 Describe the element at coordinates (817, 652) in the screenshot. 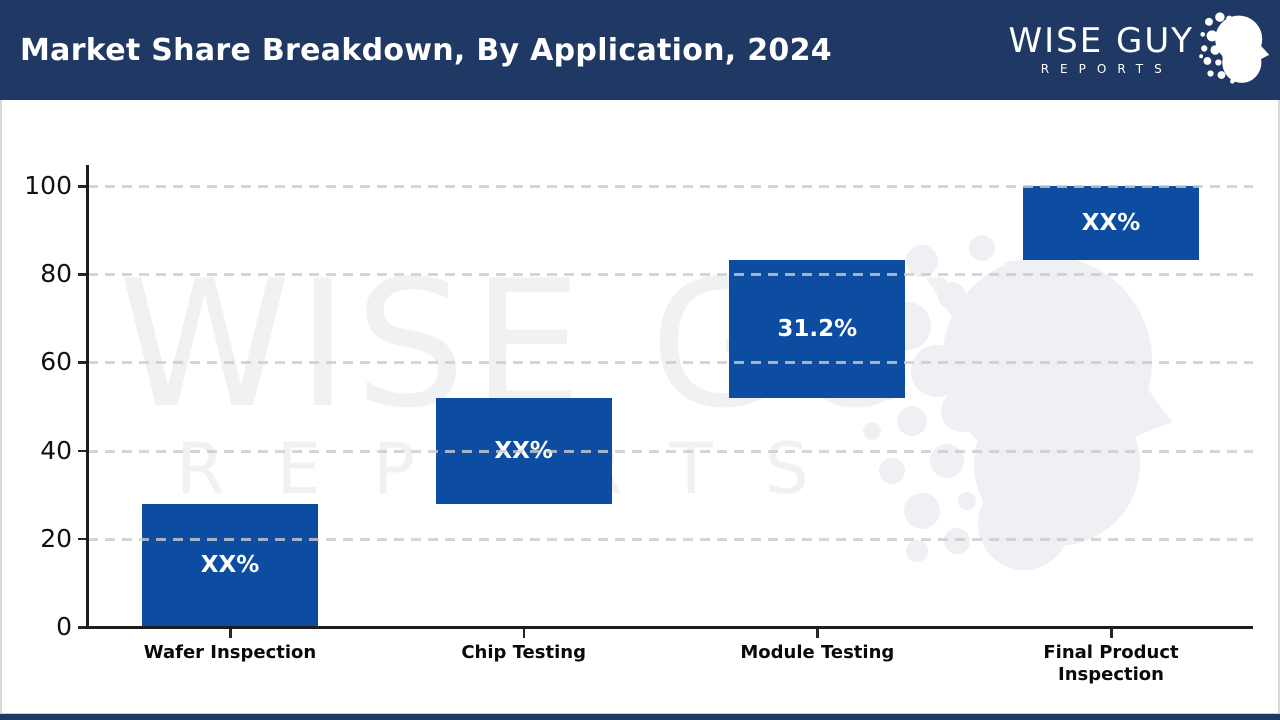

I see `x-category-label: Module Testing` at that location.